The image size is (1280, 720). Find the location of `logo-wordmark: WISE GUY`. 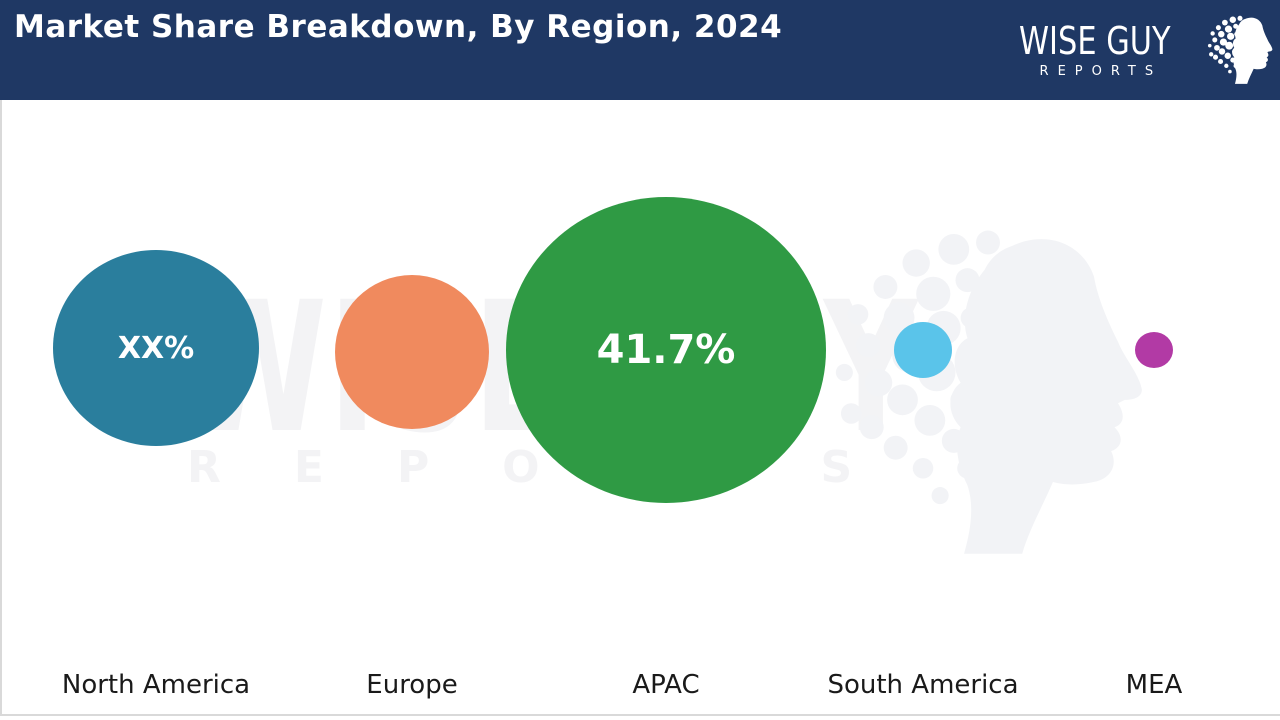

logo-wordmark: WISE GUY is located at coordinates (1094, 40).